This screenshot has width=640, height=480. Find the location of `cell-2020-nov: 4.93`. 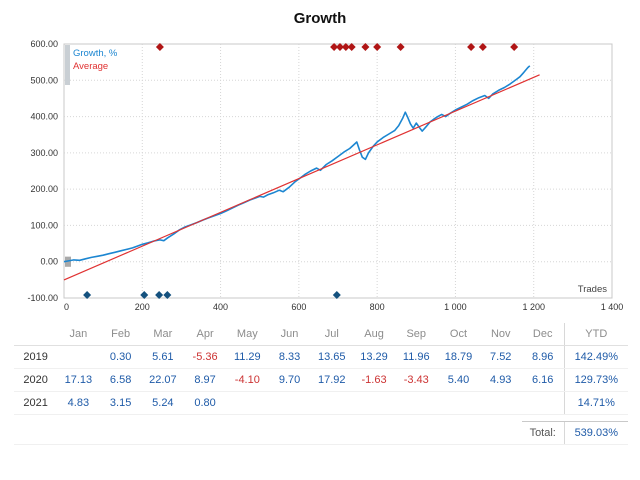

cell-2020-nov: 4.93 is located at coordinates (500, 380).